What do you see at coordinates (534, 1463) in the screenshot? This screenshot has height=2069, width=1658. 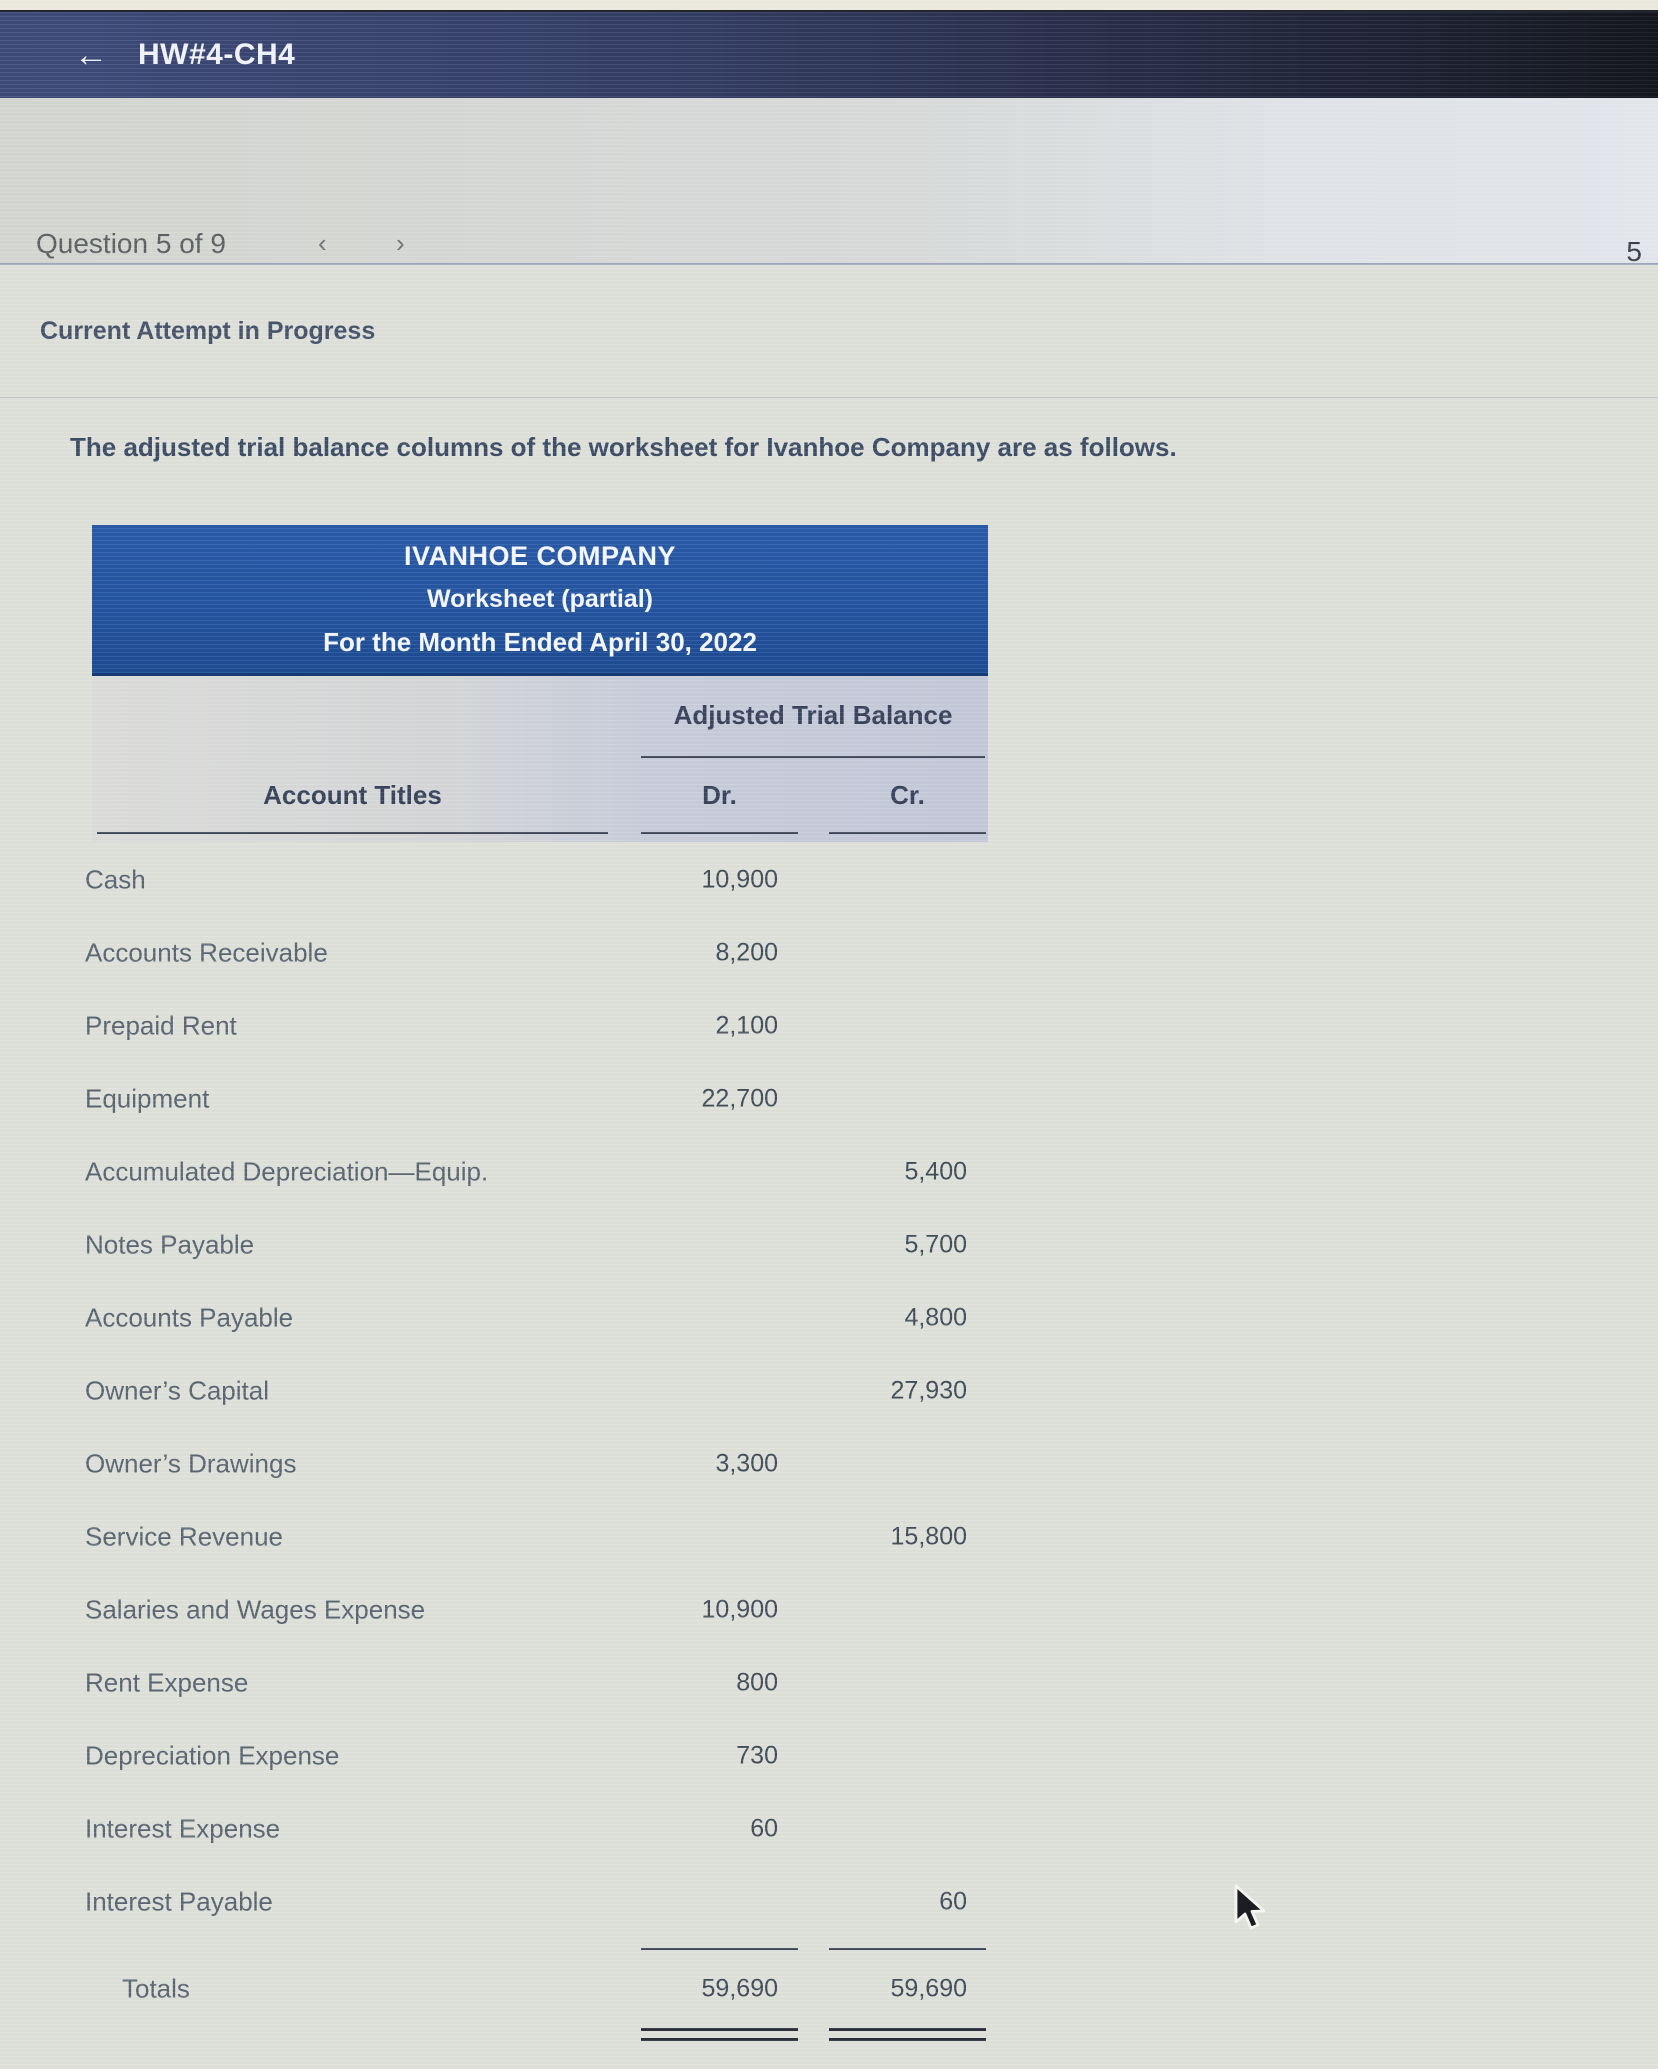 I see `table-row: Owner’s Drawings 3,300` at bounding box center [534, 1463].